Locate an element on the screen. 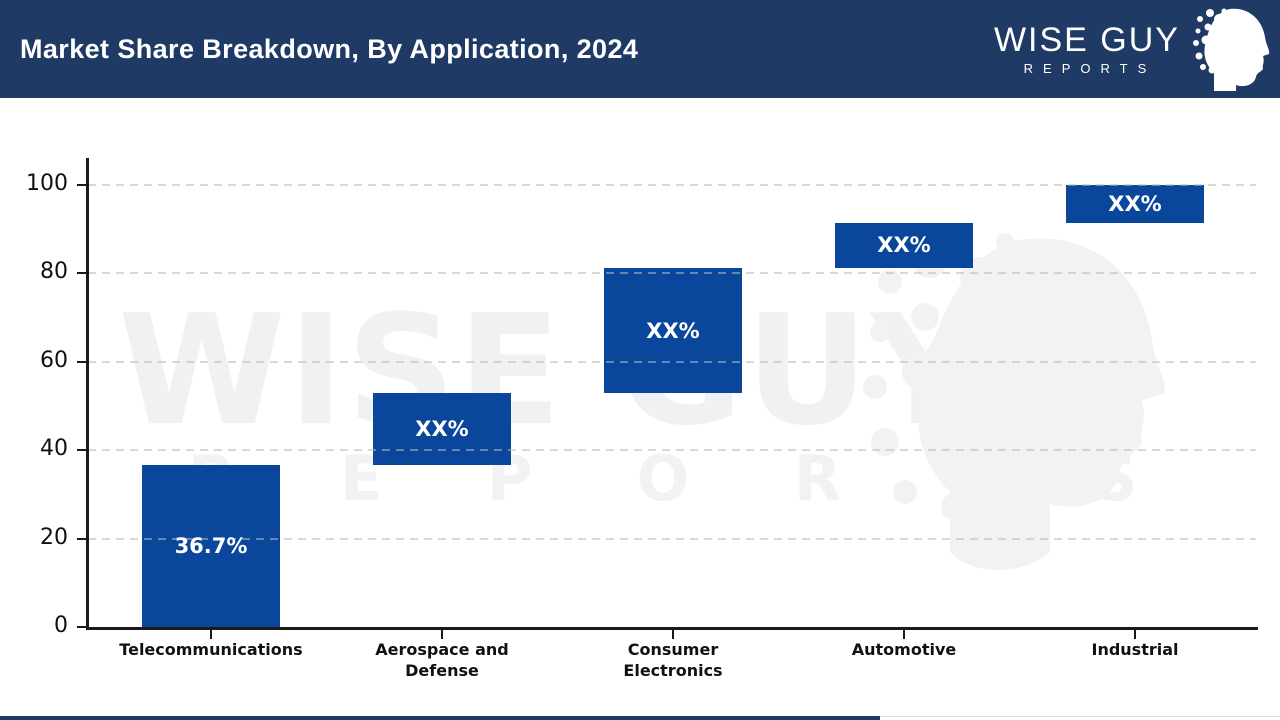  bar-segment-4: XX% is located at coordinates (904, 245).